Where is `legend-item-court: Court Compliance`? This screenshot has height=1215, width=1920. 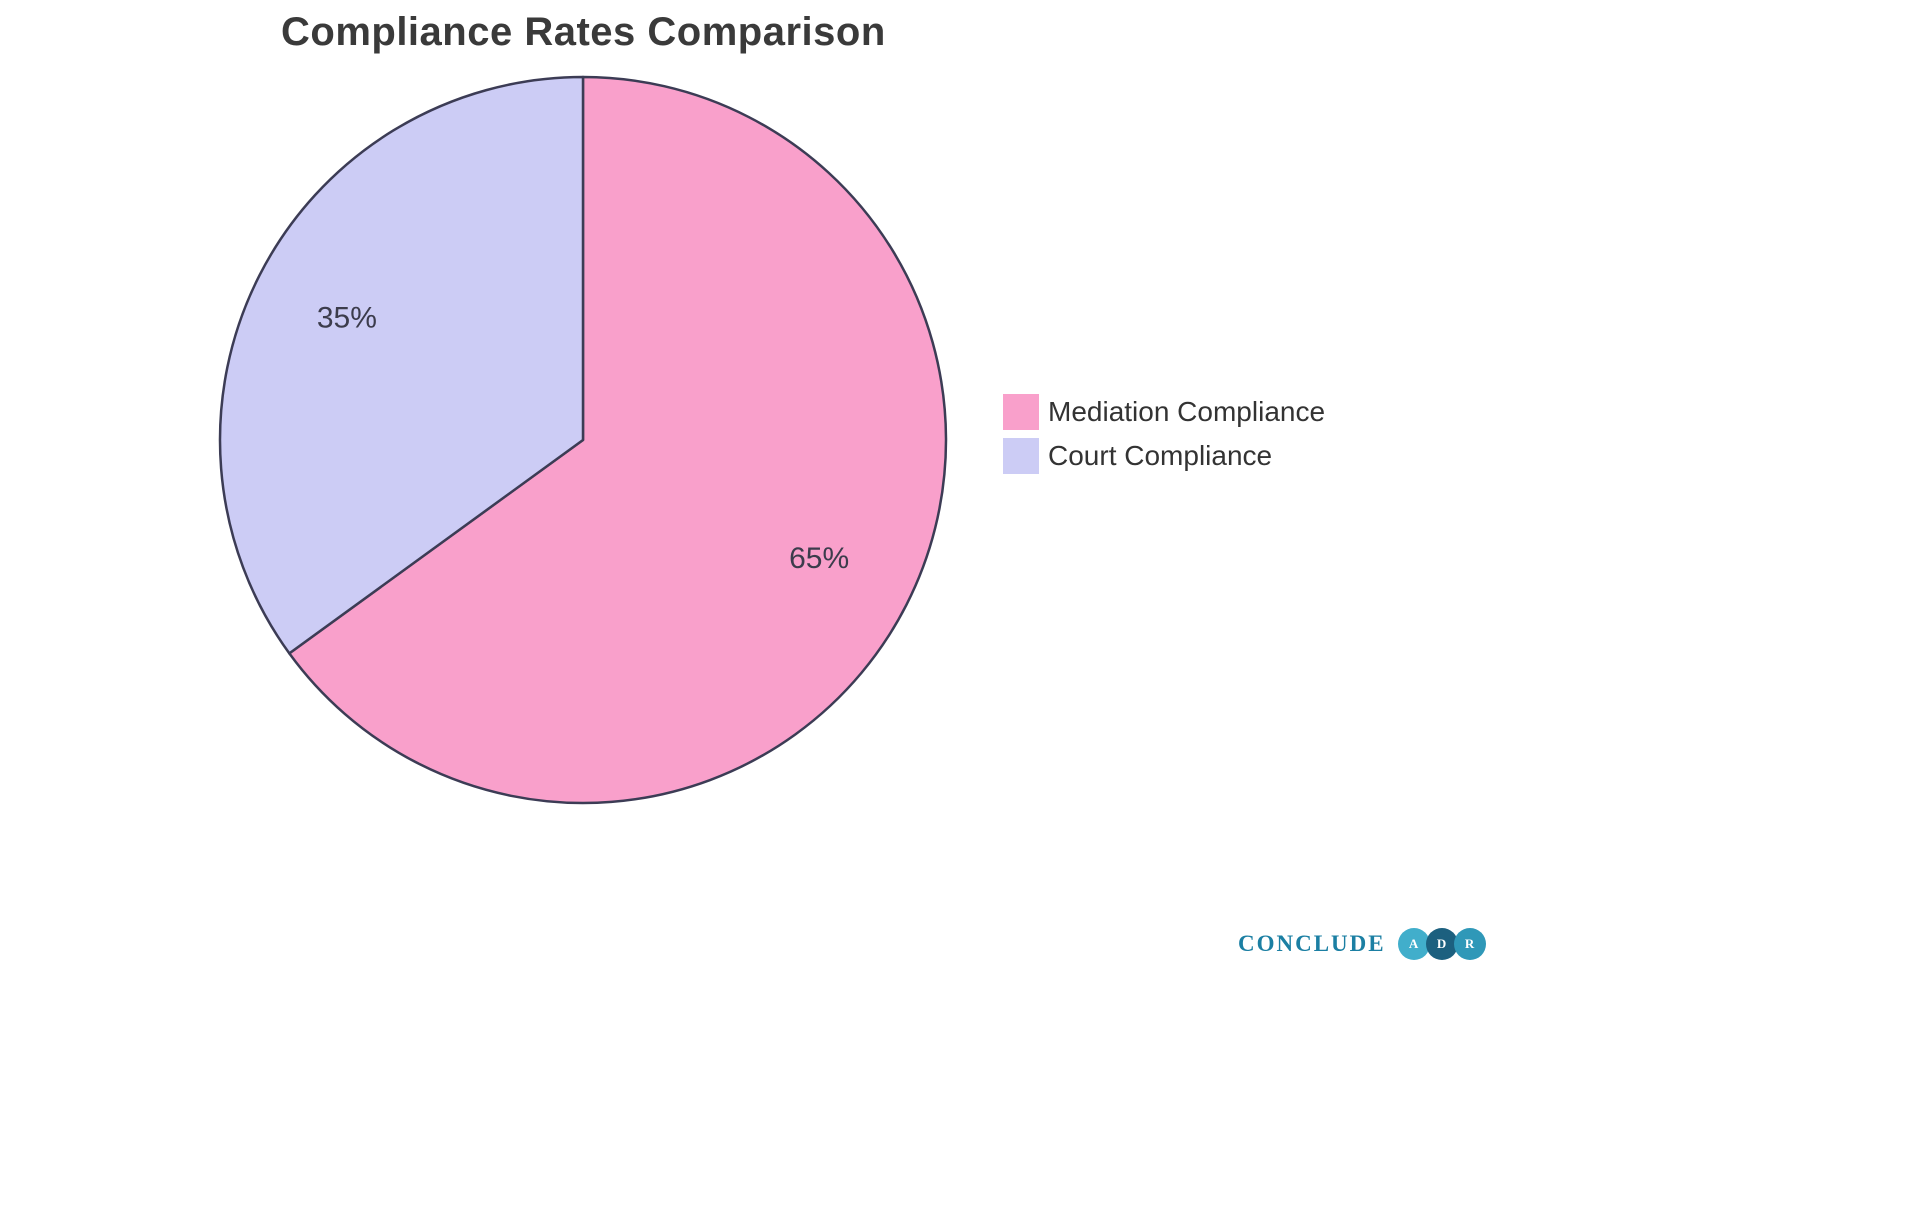 legend-item-court: Court Compliance is located at coordinates (1164, 456).